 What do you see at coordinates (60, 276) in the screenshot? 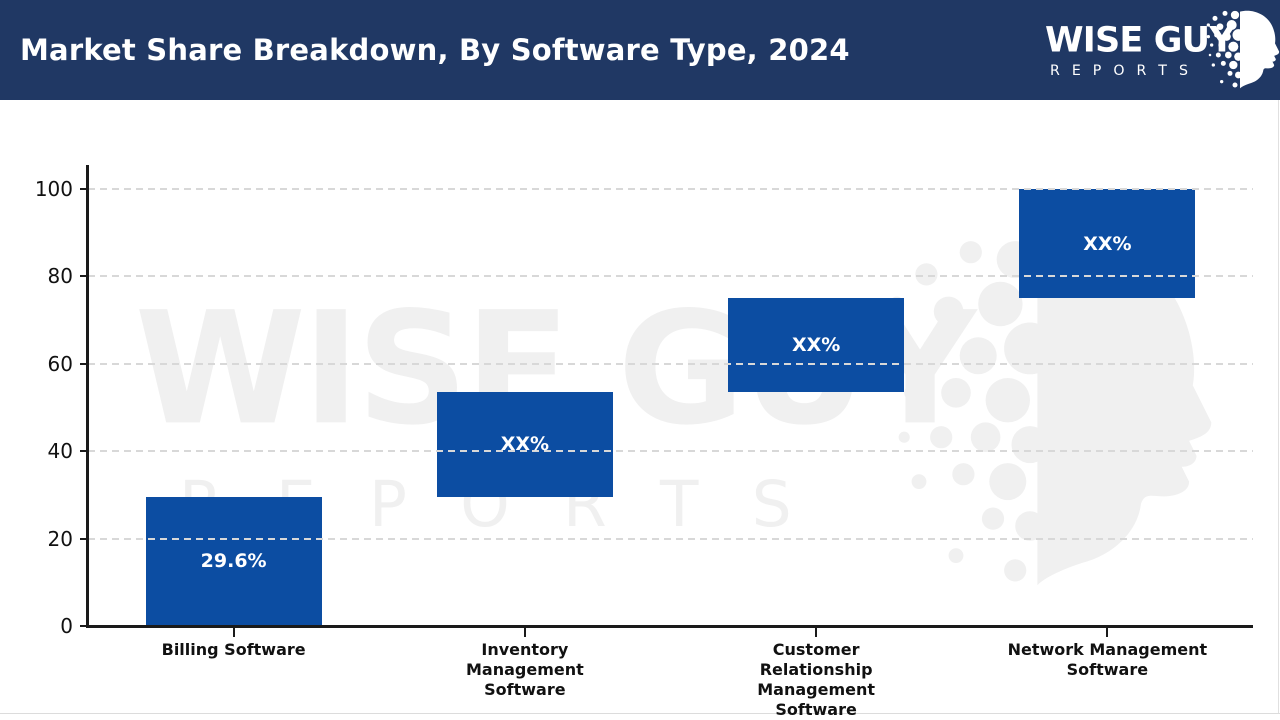
I see `y-tick-label: 80` at bounding box center [60, 276].